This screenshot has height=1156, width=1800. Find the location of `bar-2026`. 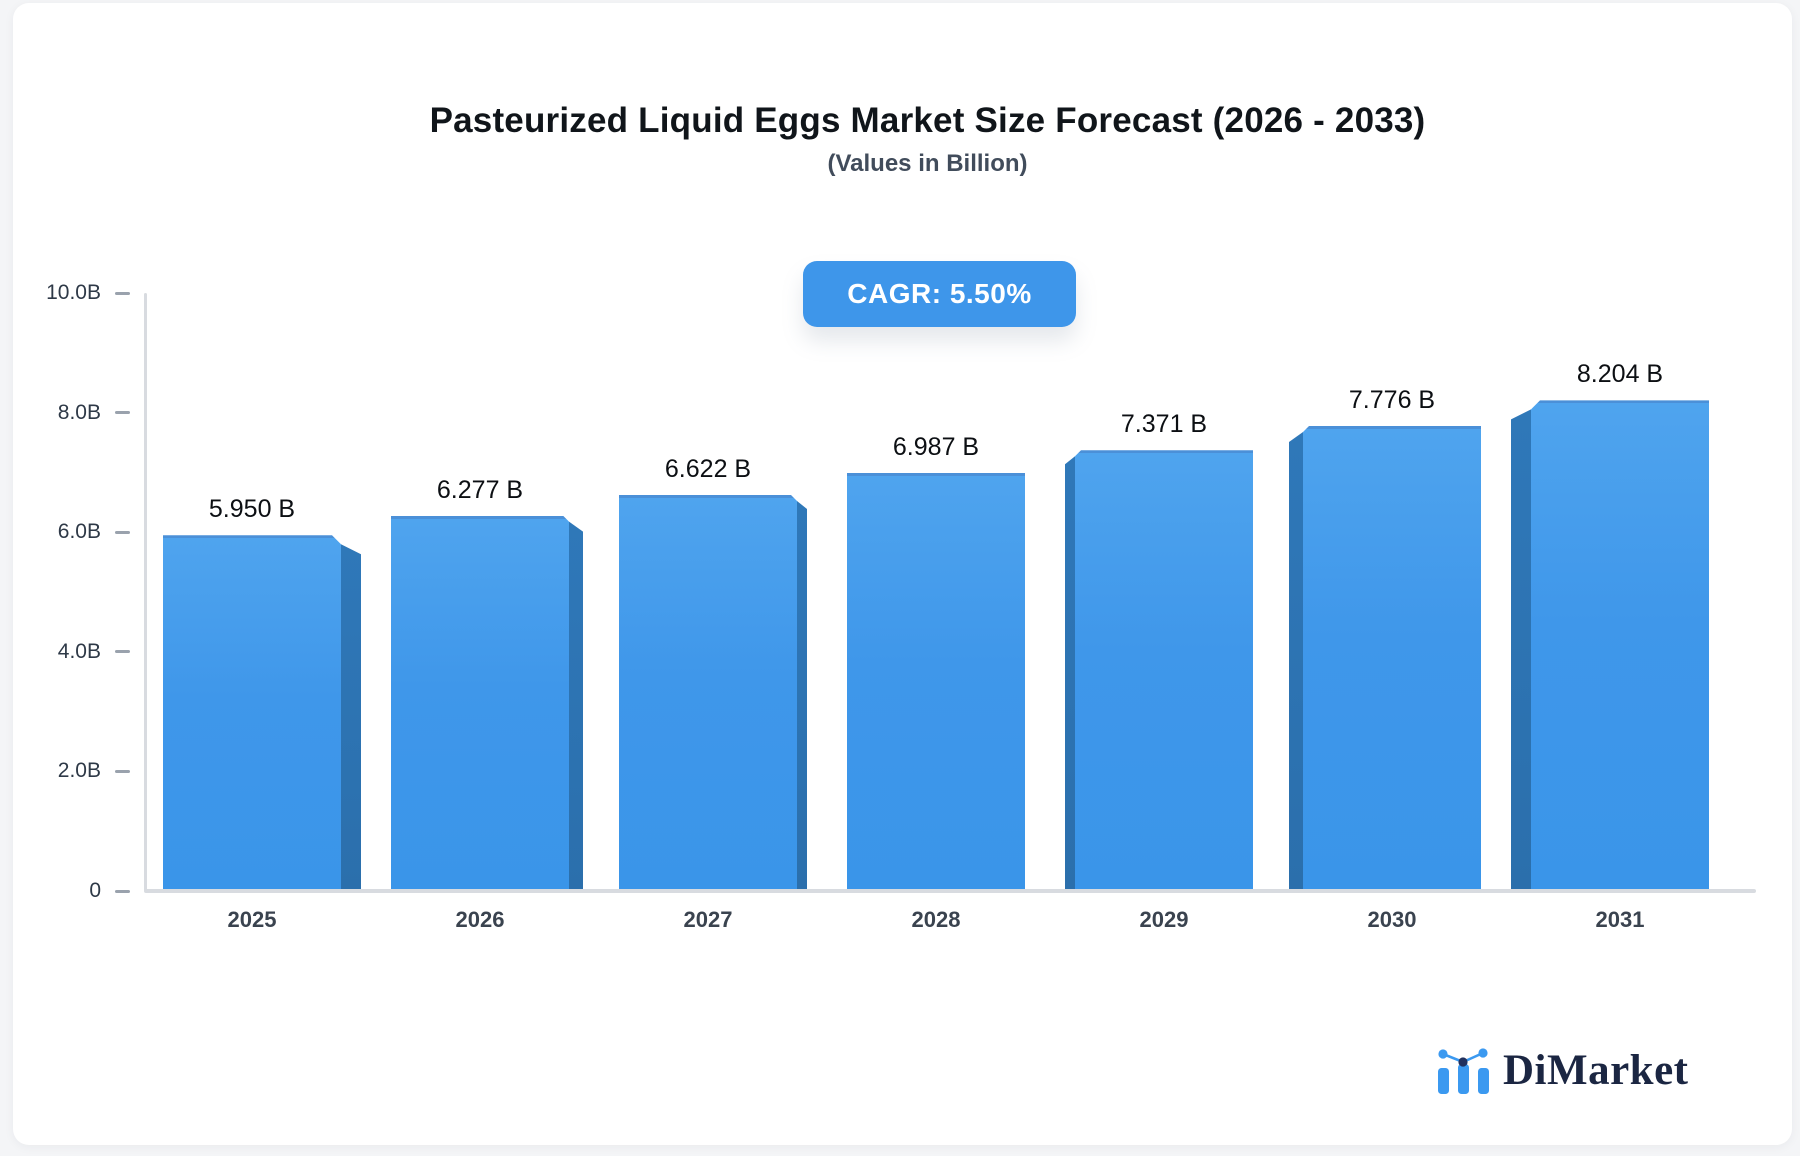

bar-2026 is located at coordinates (480, 703).